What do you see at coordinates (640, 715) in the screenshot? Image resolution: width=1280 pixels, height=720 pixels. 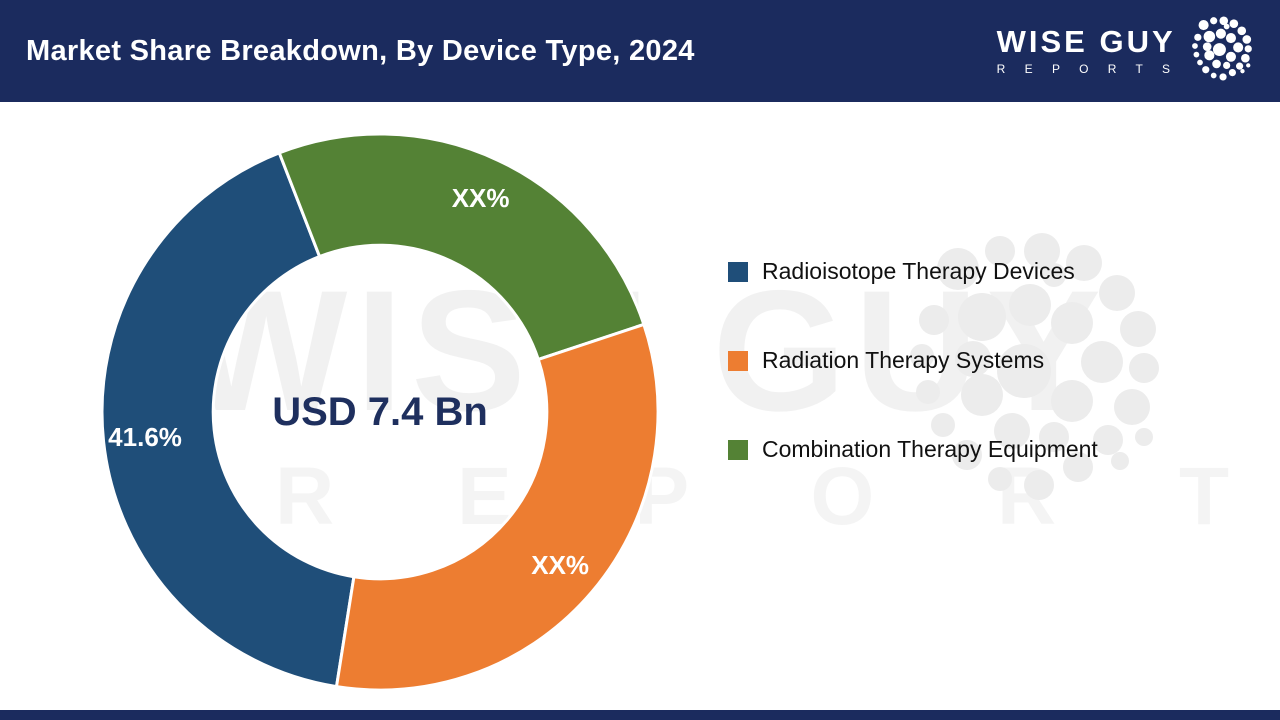 I see `footer-bar` at bounding box center [640, 715].